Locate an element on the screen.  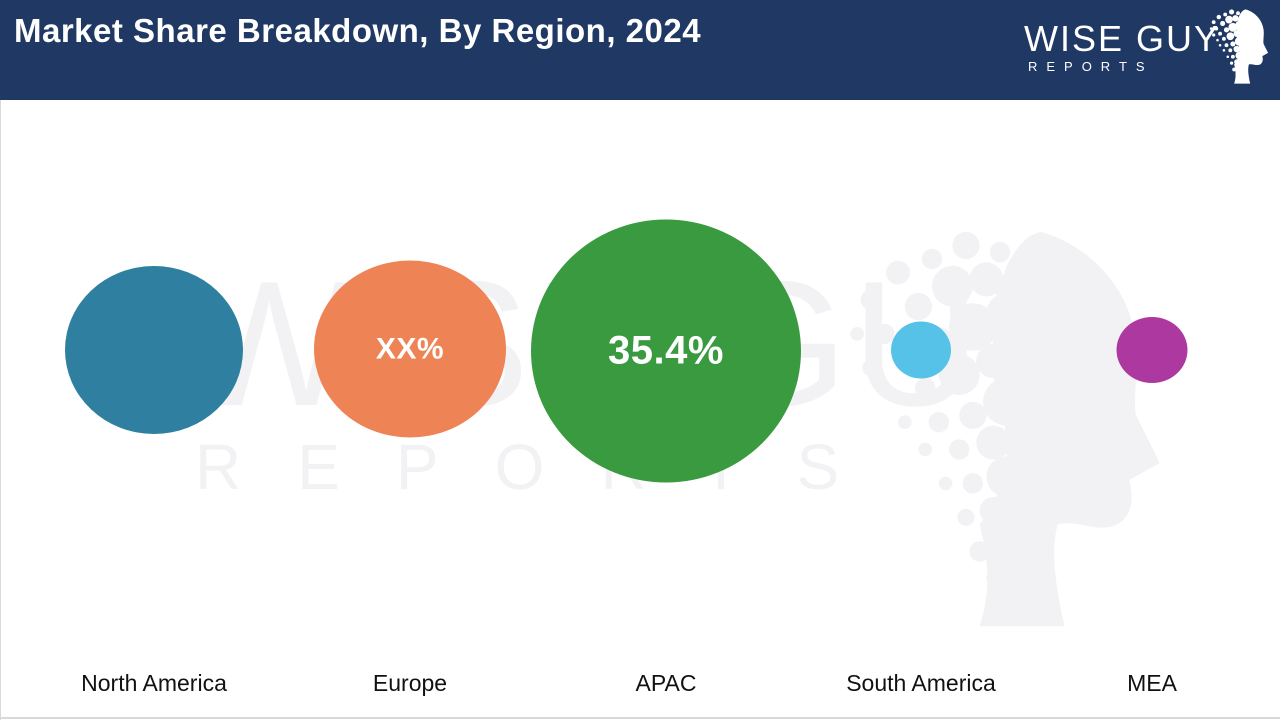
bubble-mea is located at coordinates (1152, 350).